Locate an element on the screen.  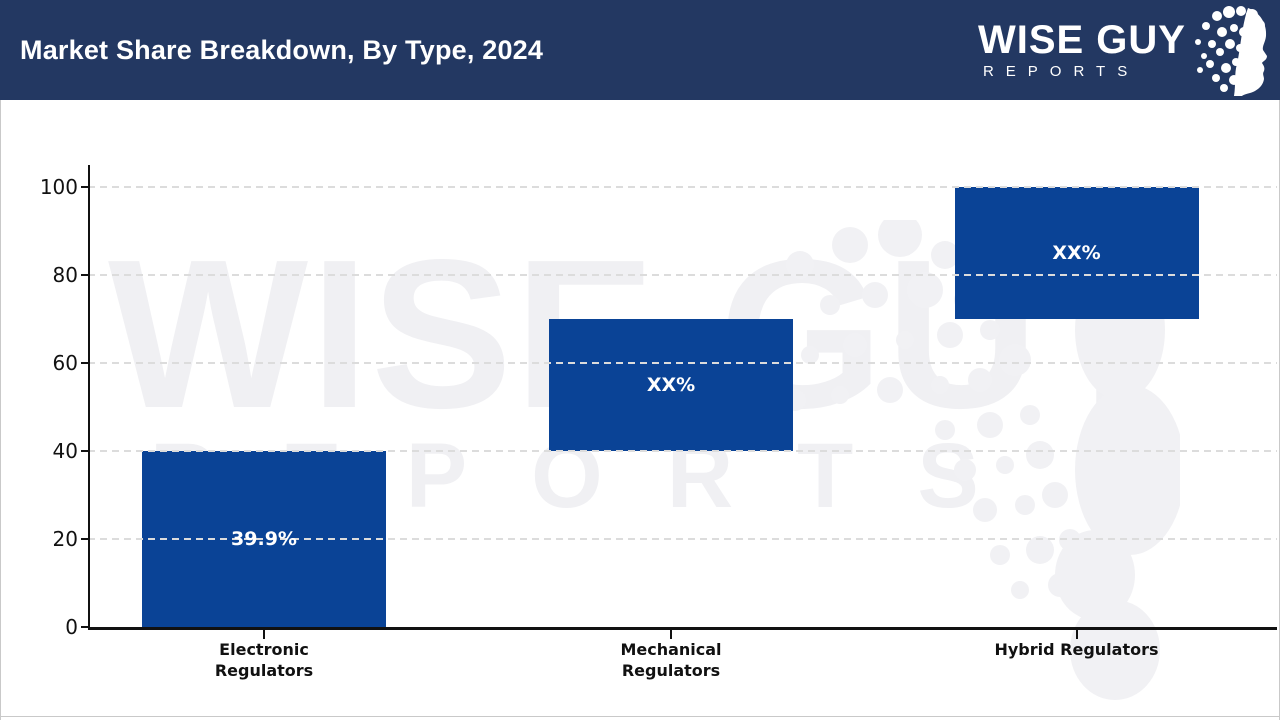
y-tick-label-20: 20 is located at coordinates (65, 539).